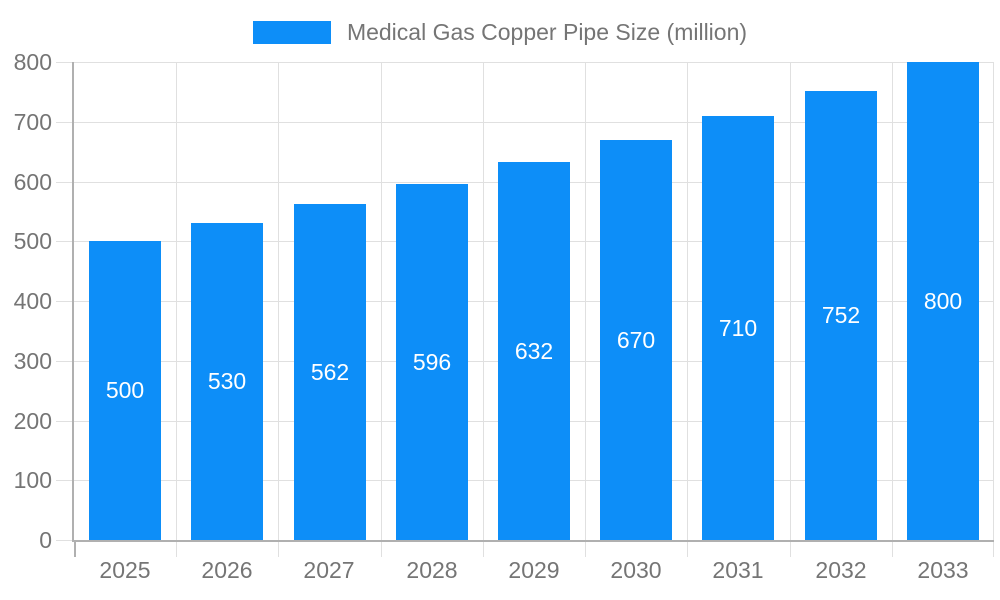 This screenshot has height=600, width=1000. What do you see at coordinates (32, 241) in the screenshot?
I see `y-axis-tick-label: 500` at bounding box center [32, 241].